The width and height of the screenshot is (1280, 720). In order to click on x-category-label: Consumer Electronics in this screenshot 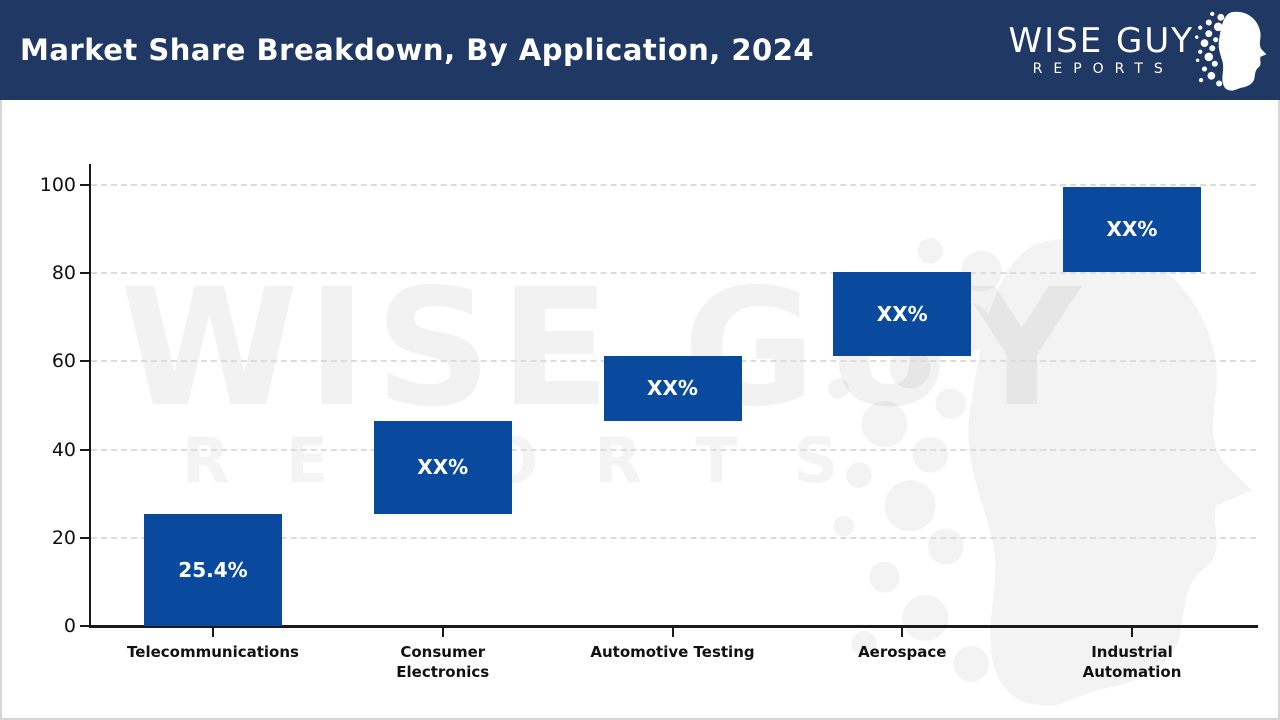, I will do `click(443, 662)`.